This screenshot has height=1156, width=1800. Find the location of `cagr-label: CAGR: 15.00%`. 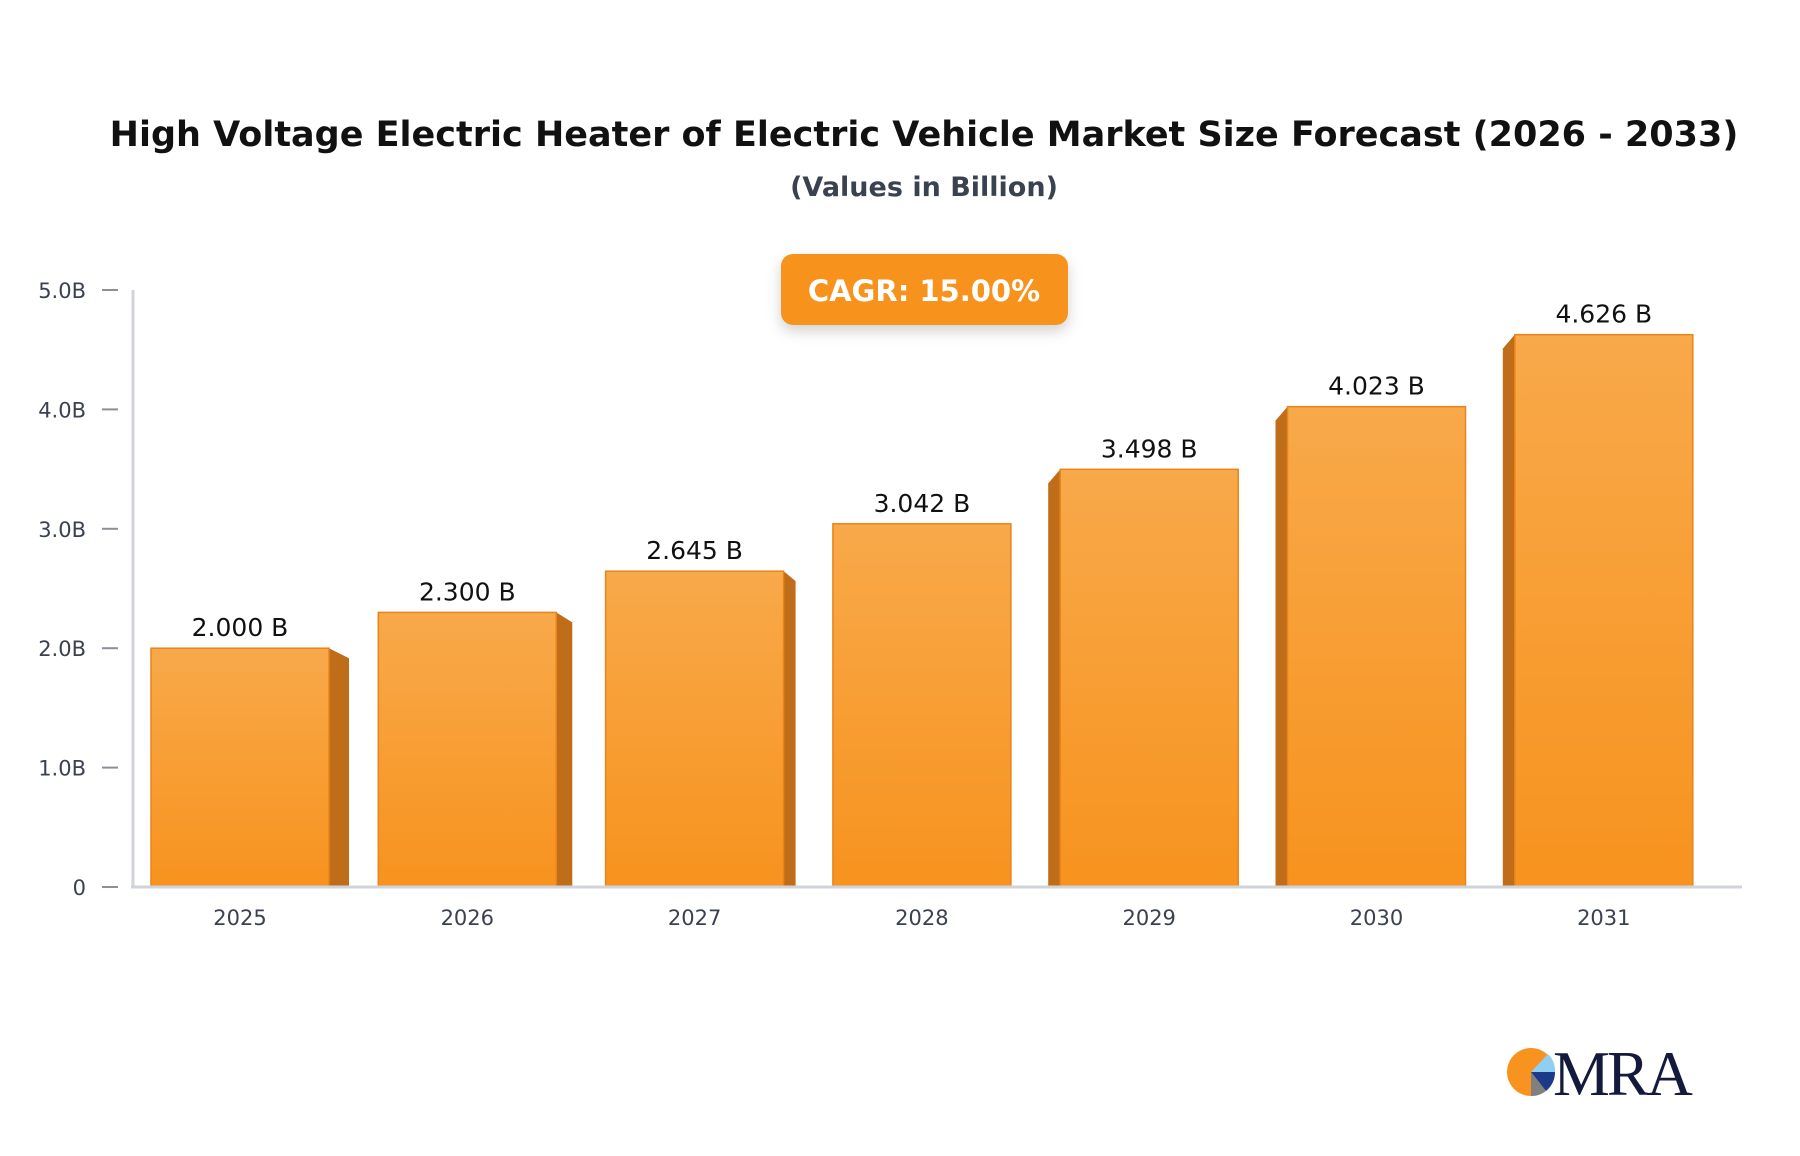

cagr-label: CAGR: 15.00% is located at coordinates (924, 291).